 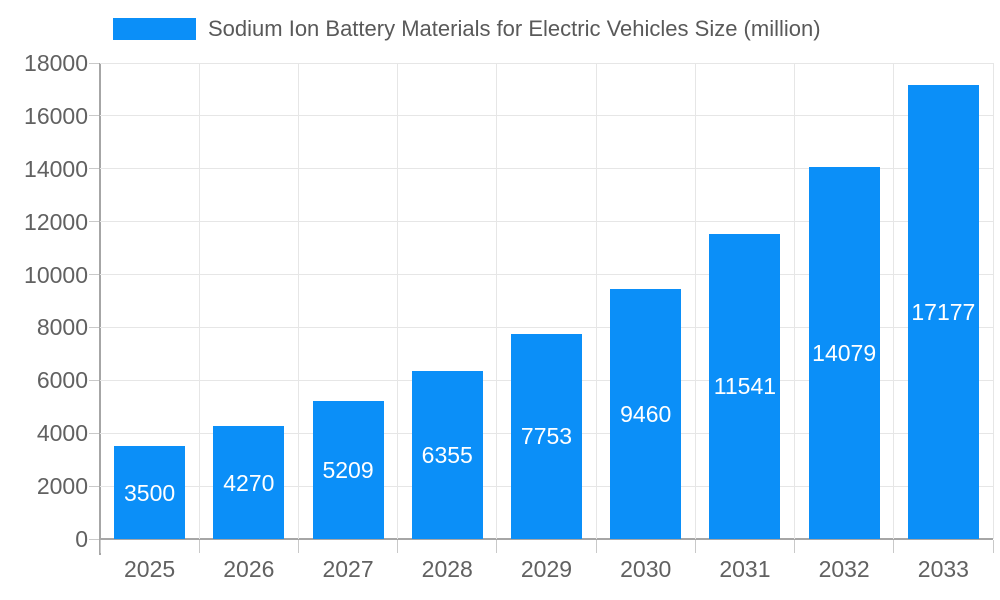 I want to click on bar-2027, so click(x=348, y=470).